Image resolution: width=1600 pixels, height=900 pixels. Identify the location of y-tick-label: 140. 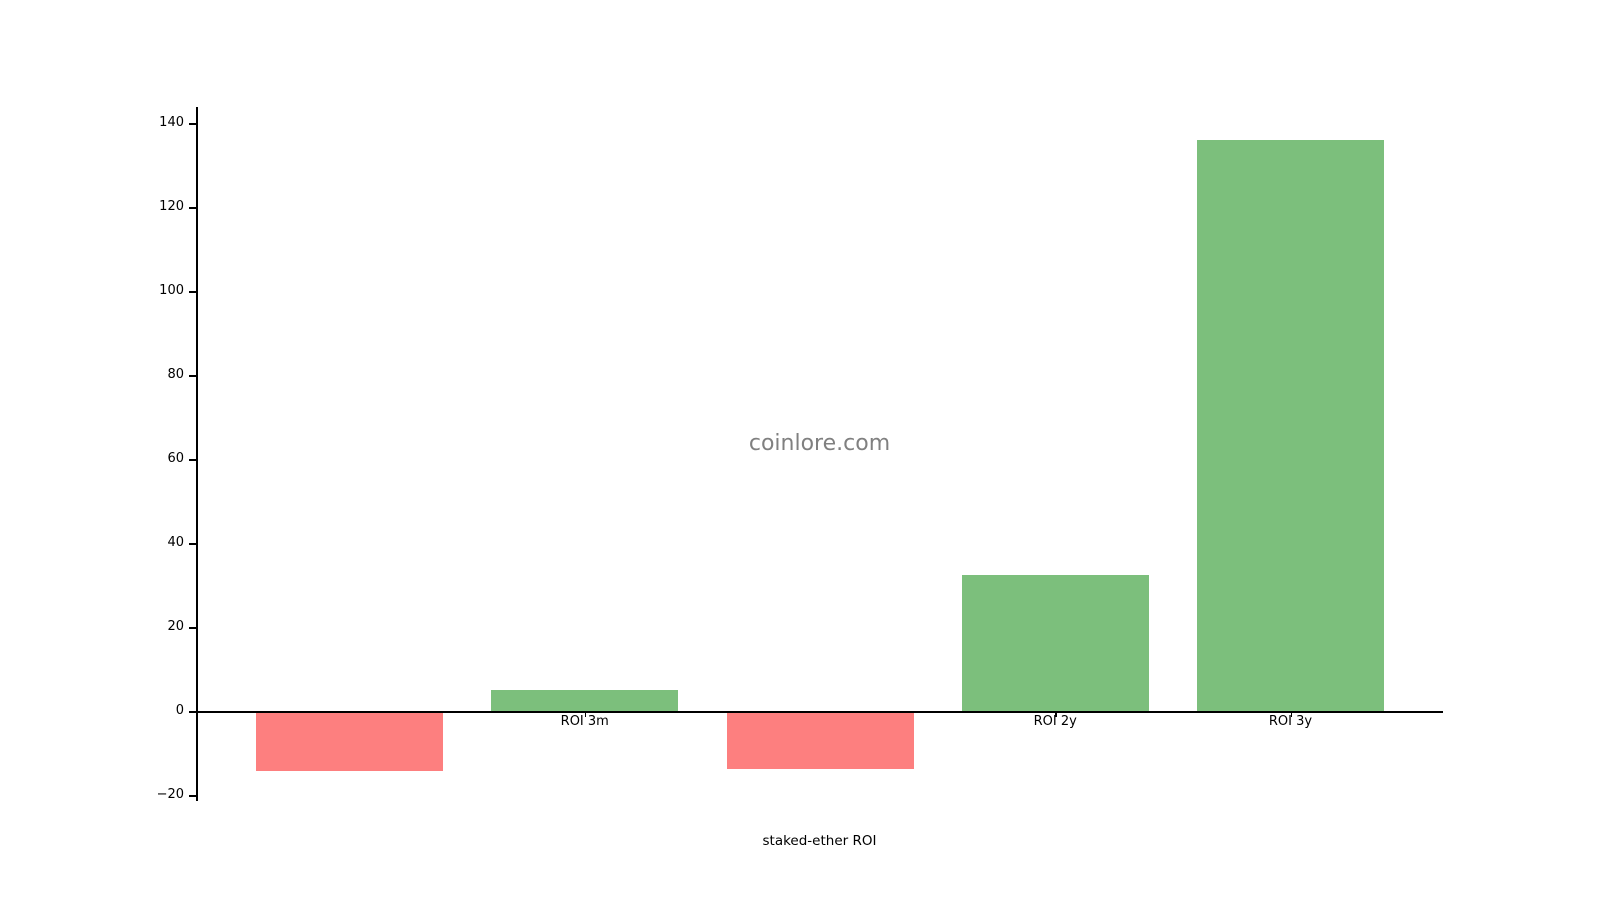
(171, 122).